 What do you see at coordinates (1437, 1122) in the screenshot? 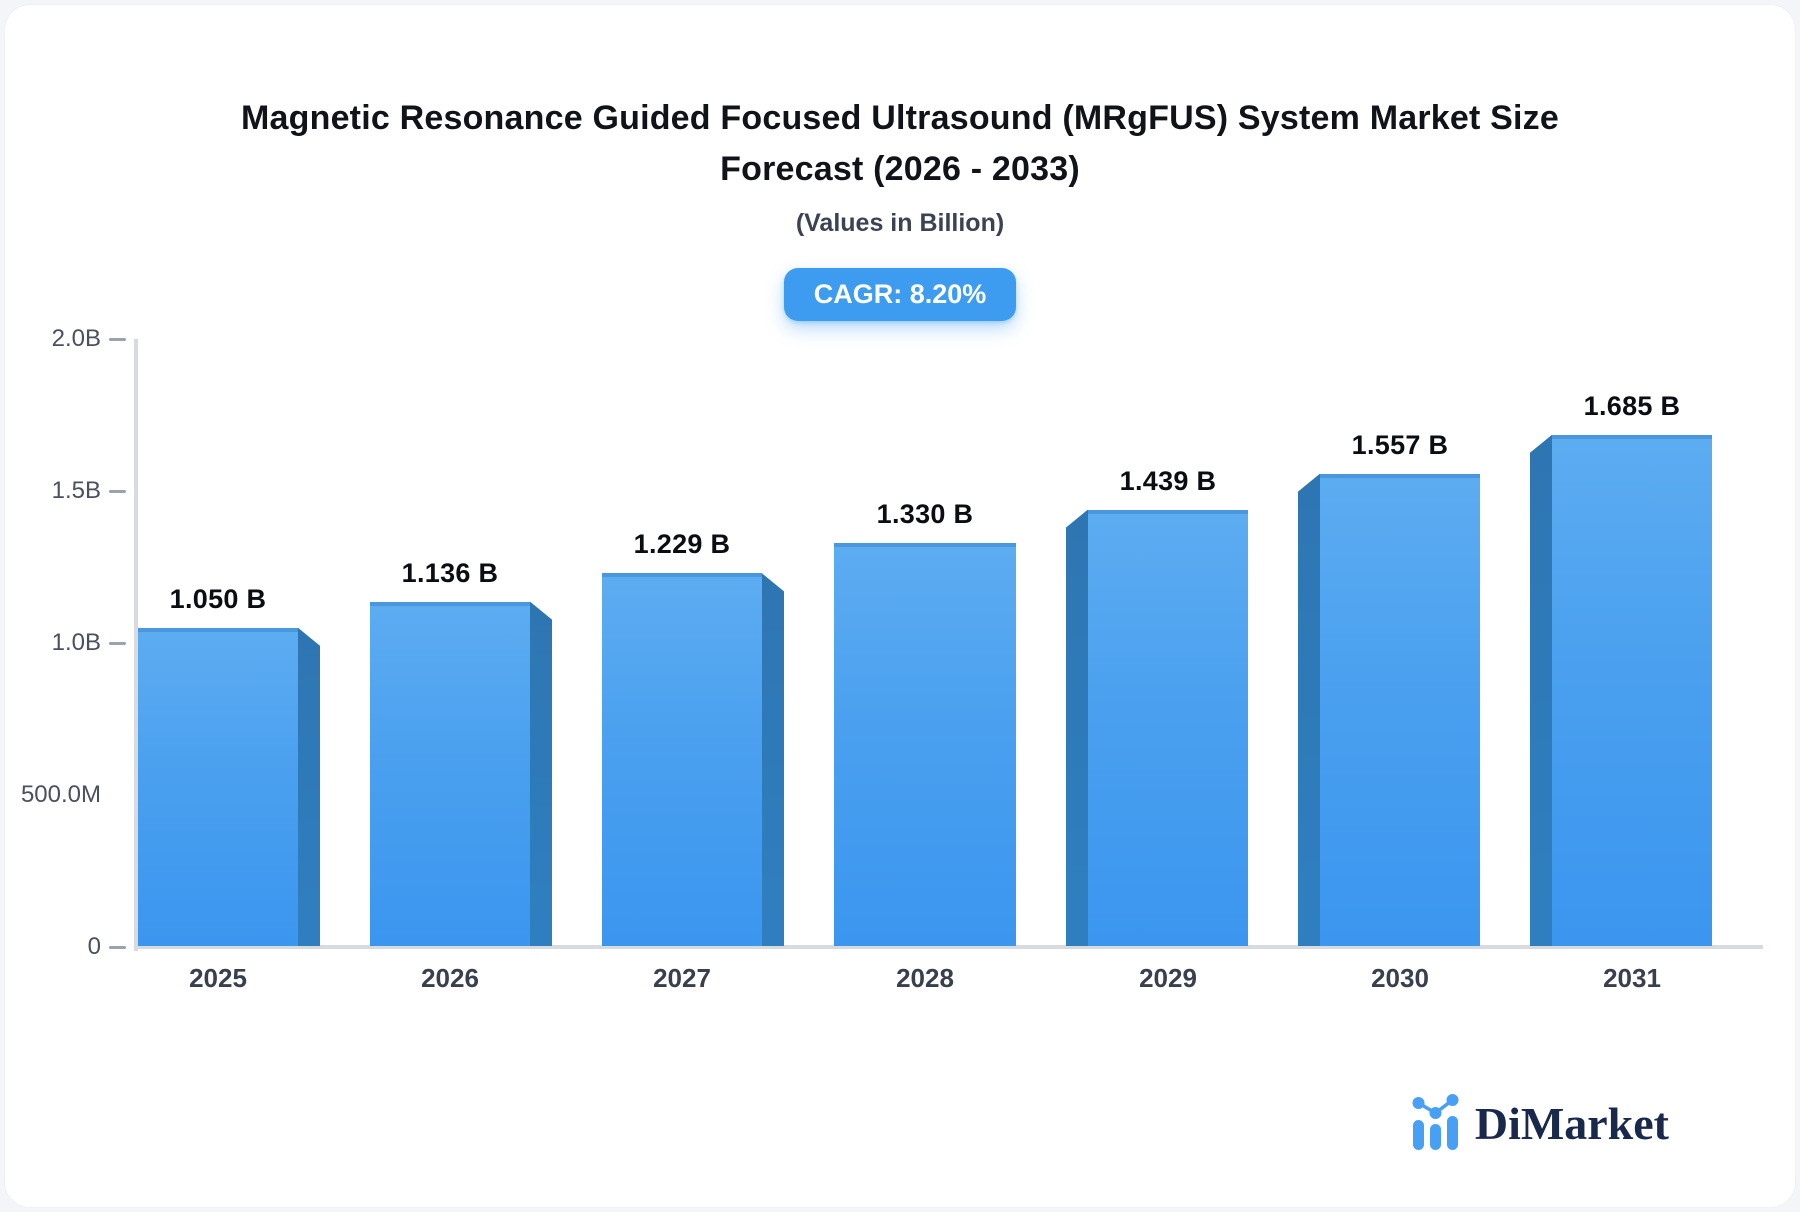
I see `bar-chart-sparkline-icon` at bounding box center [1437, 1122].